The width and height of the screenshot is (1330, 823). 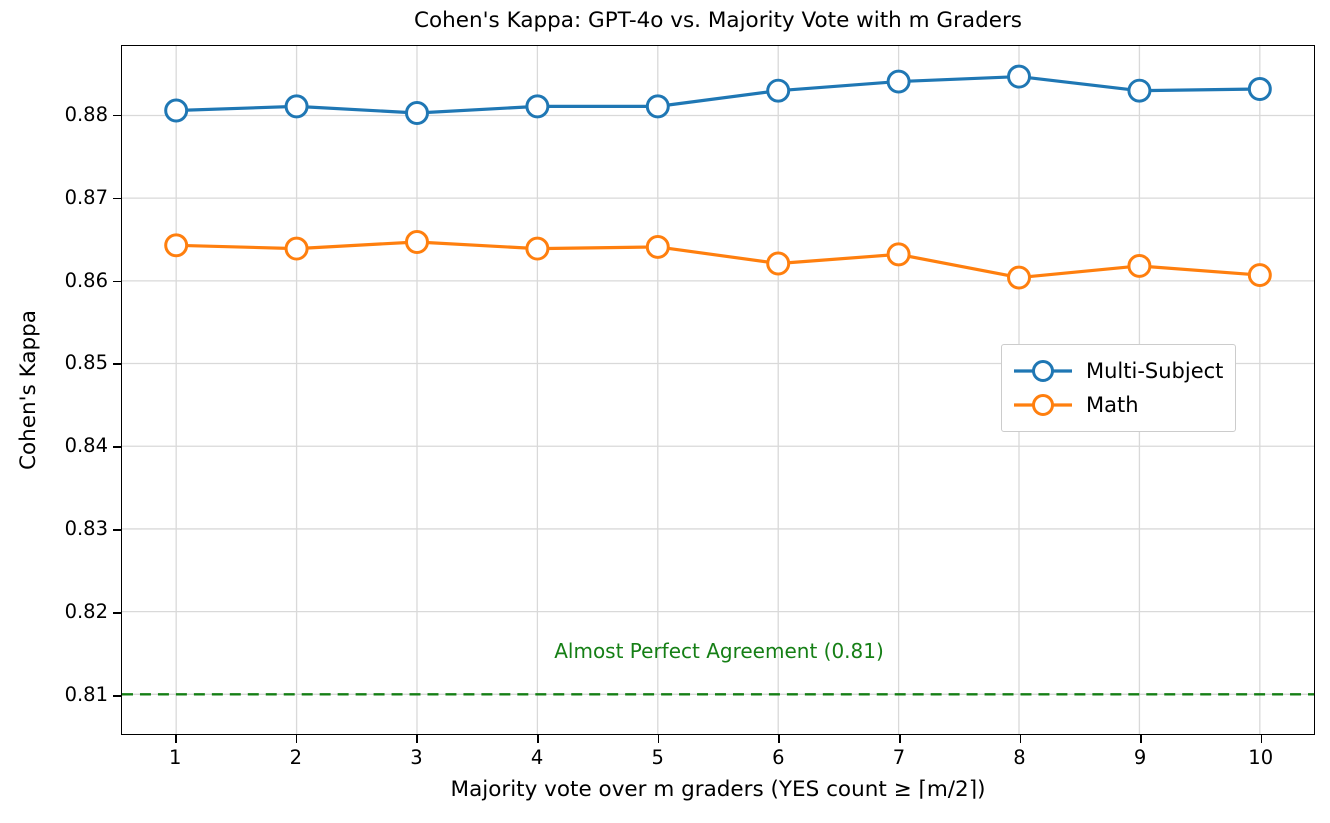 I want to click on legend-item: Math, so click(x=1117, y=405).